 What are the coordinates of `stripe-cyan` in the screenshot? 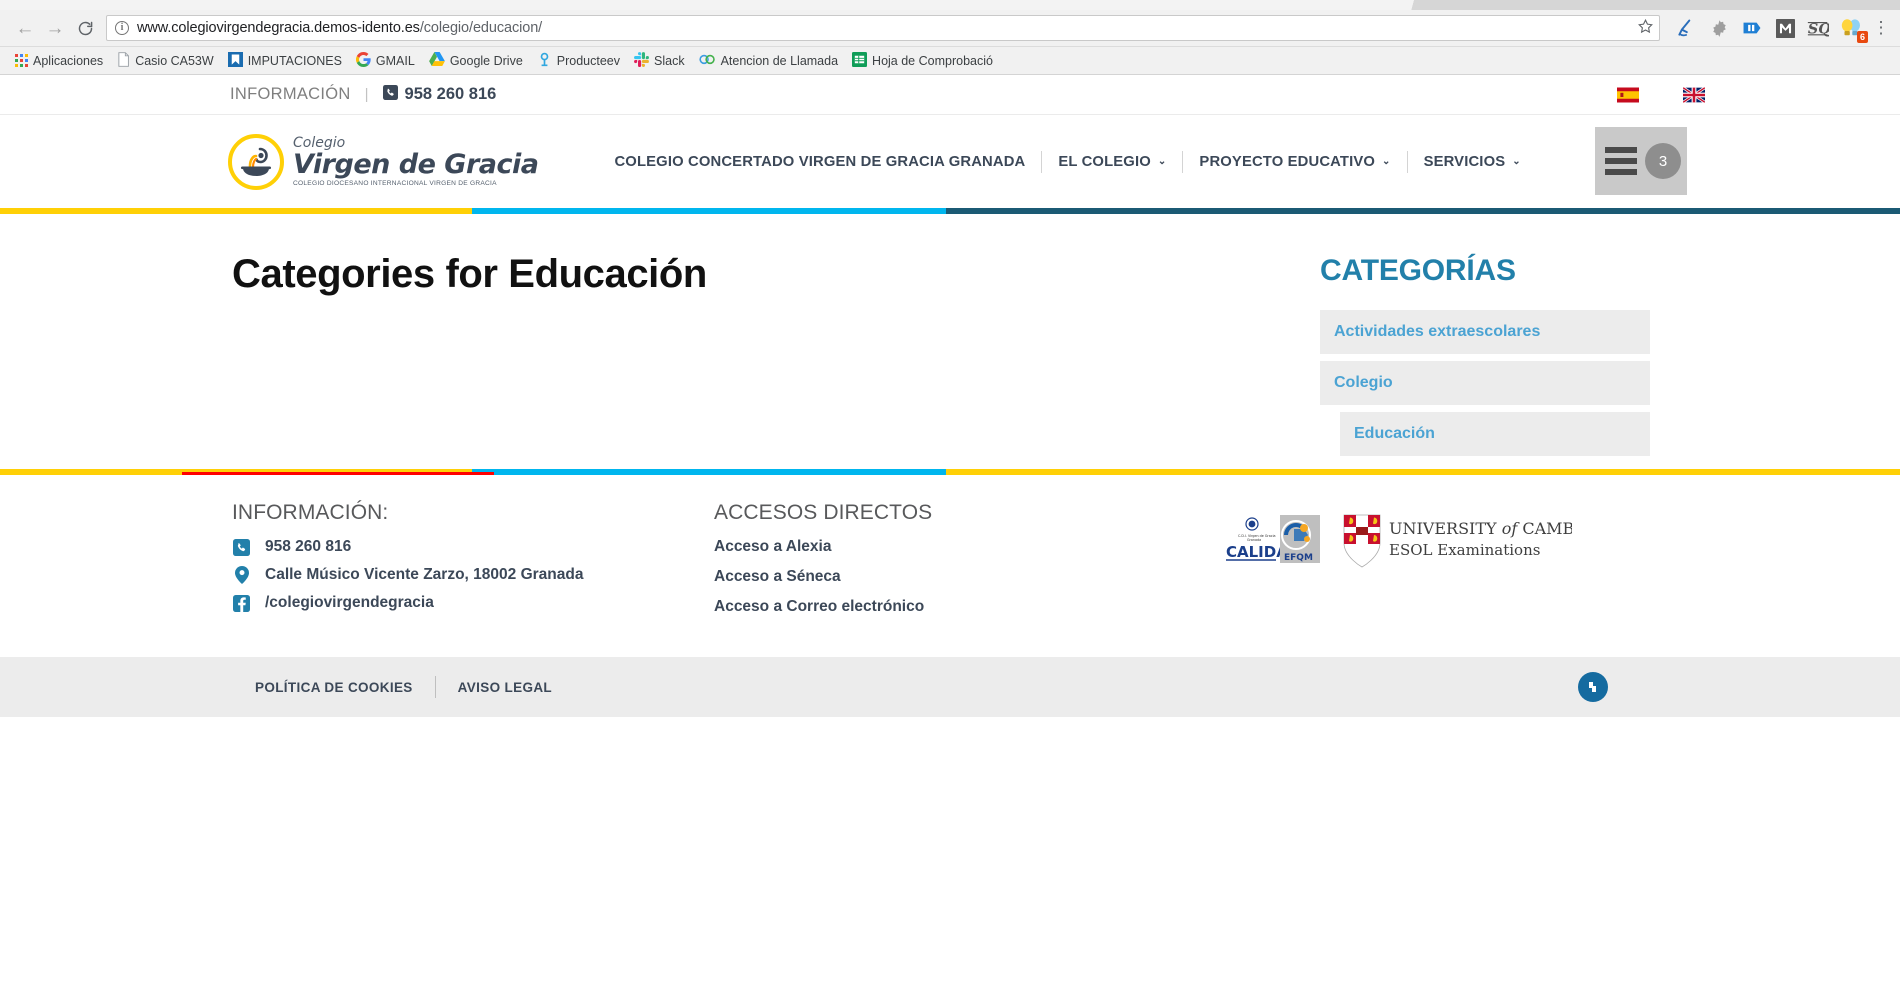 It's located at (709, 211).